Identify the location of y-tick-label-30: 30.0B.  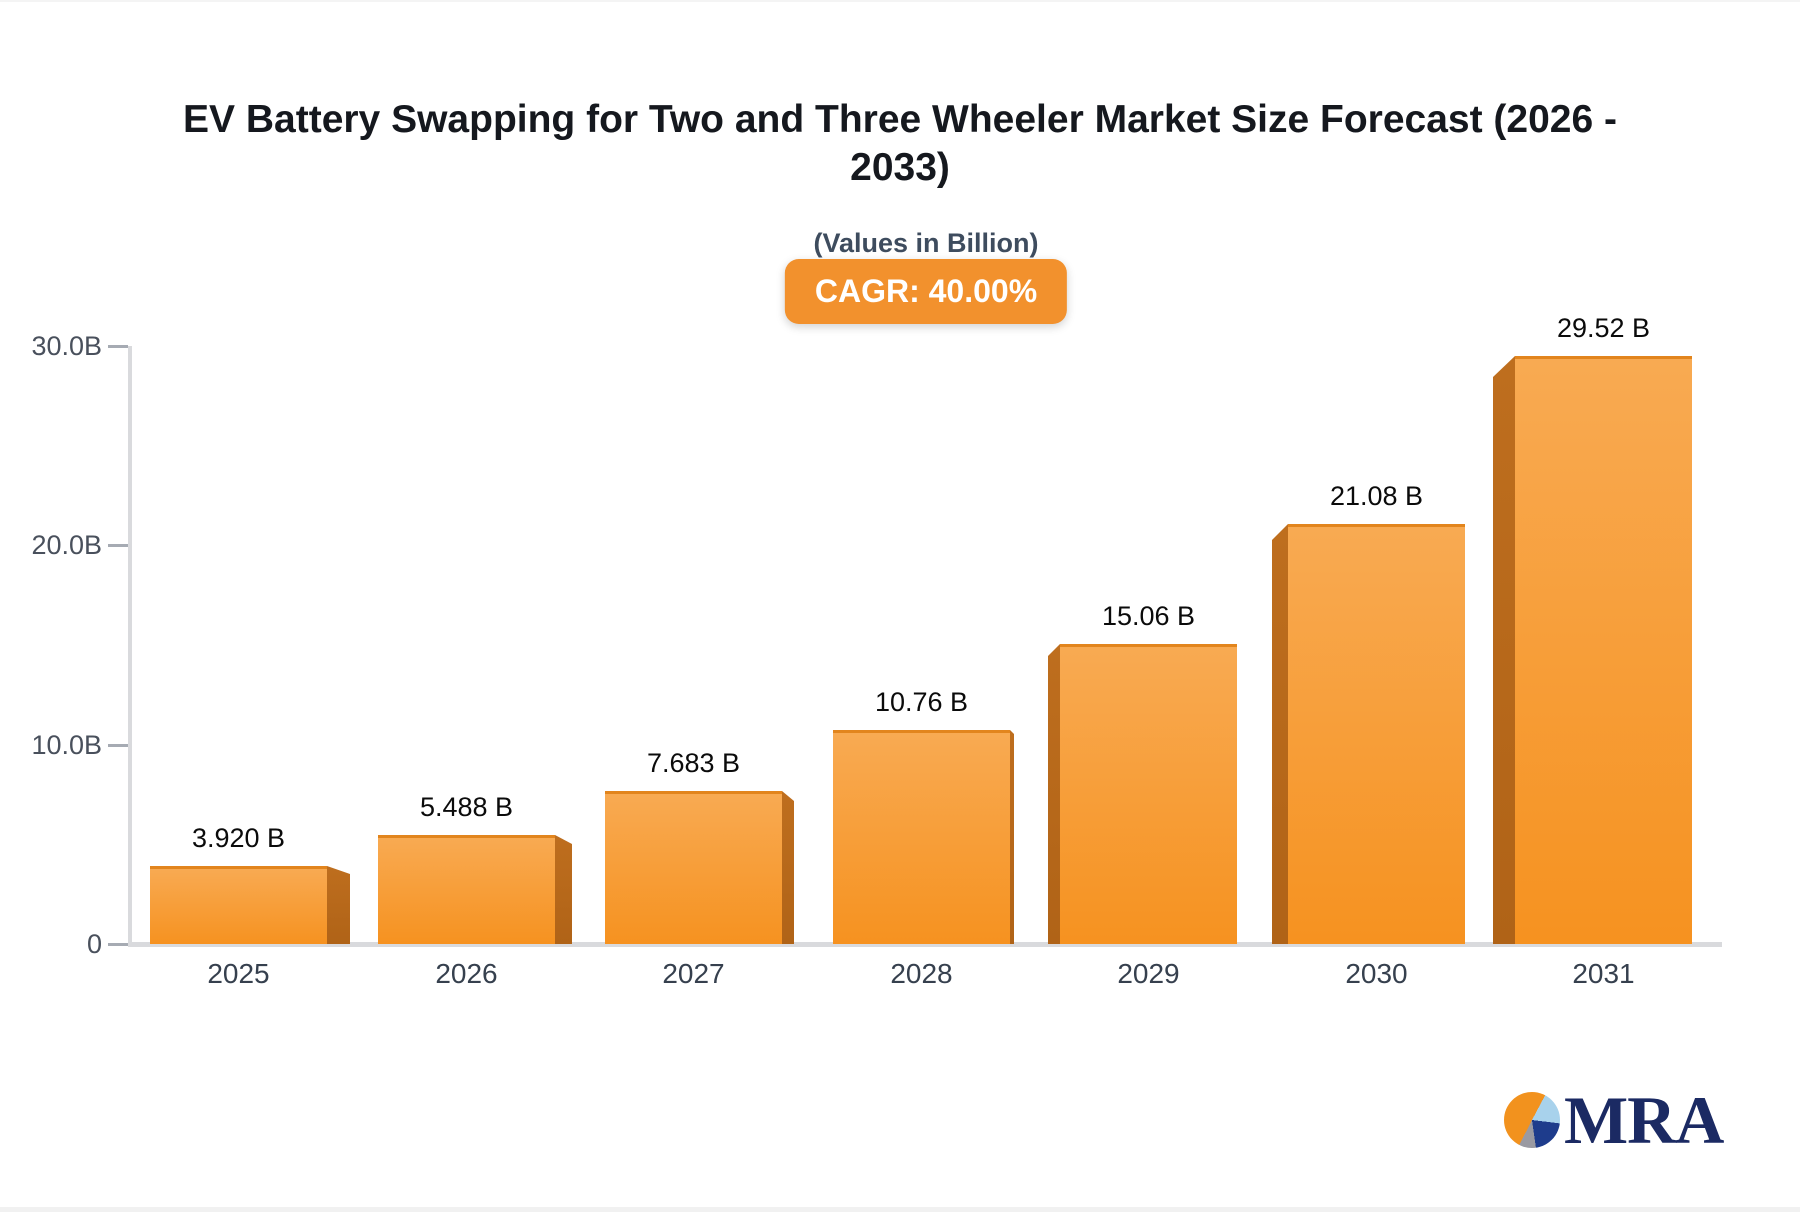
(66, 346).